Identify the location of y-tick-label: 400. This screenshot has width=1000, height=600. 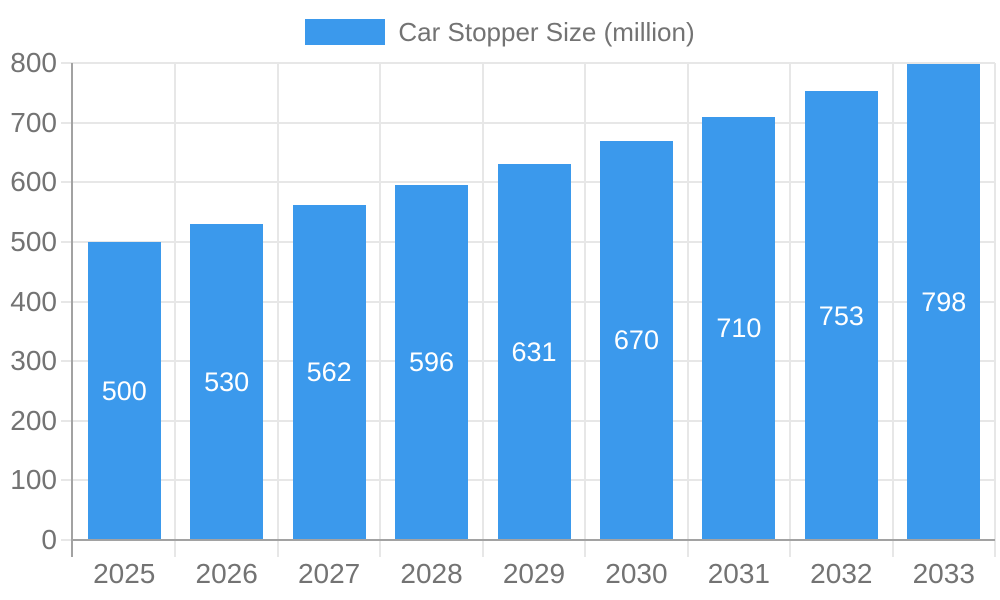
(33, 301).